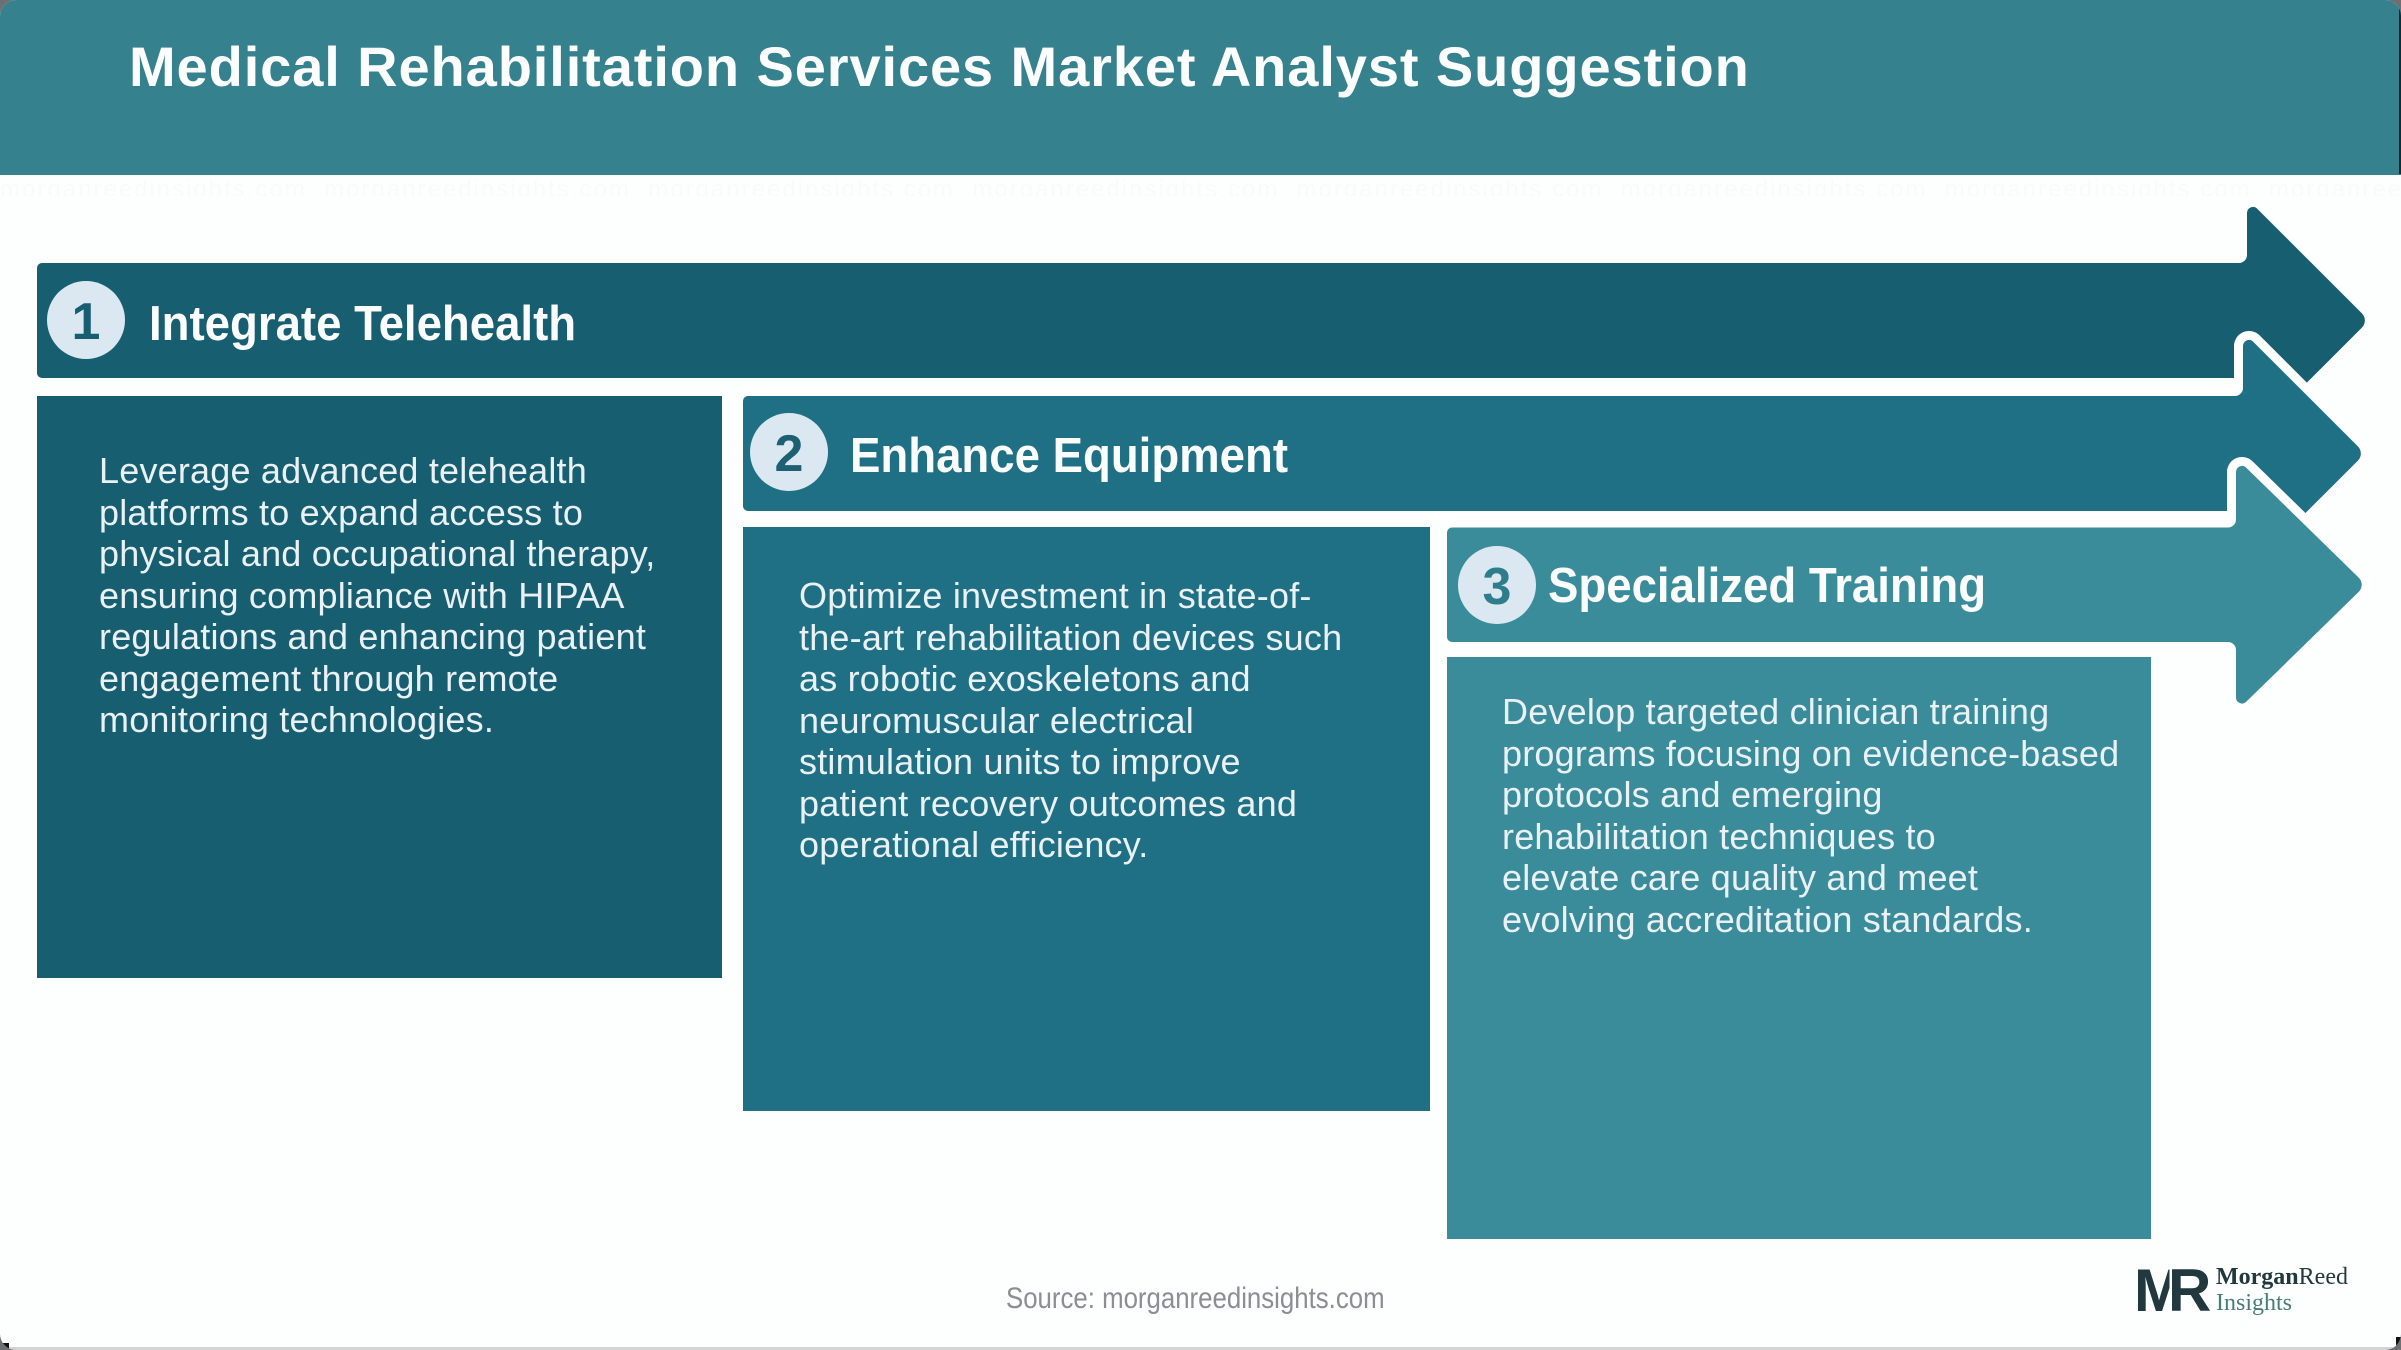  I want to click on svg-text: M, so click(2159, 1290).